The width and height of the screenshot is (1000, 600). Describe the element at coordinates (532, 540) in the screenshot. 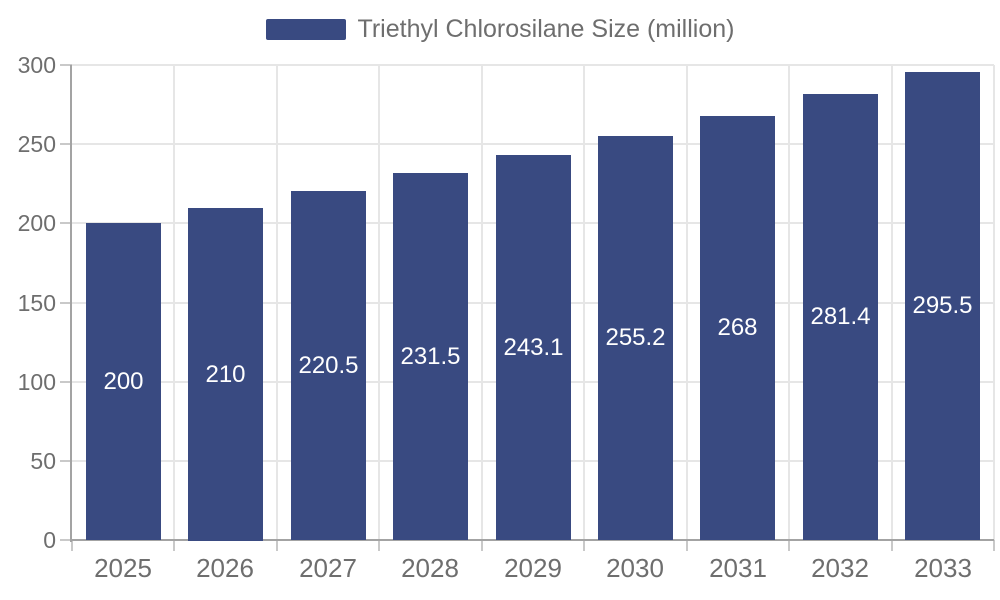

I see `x-axis-line` at that location.